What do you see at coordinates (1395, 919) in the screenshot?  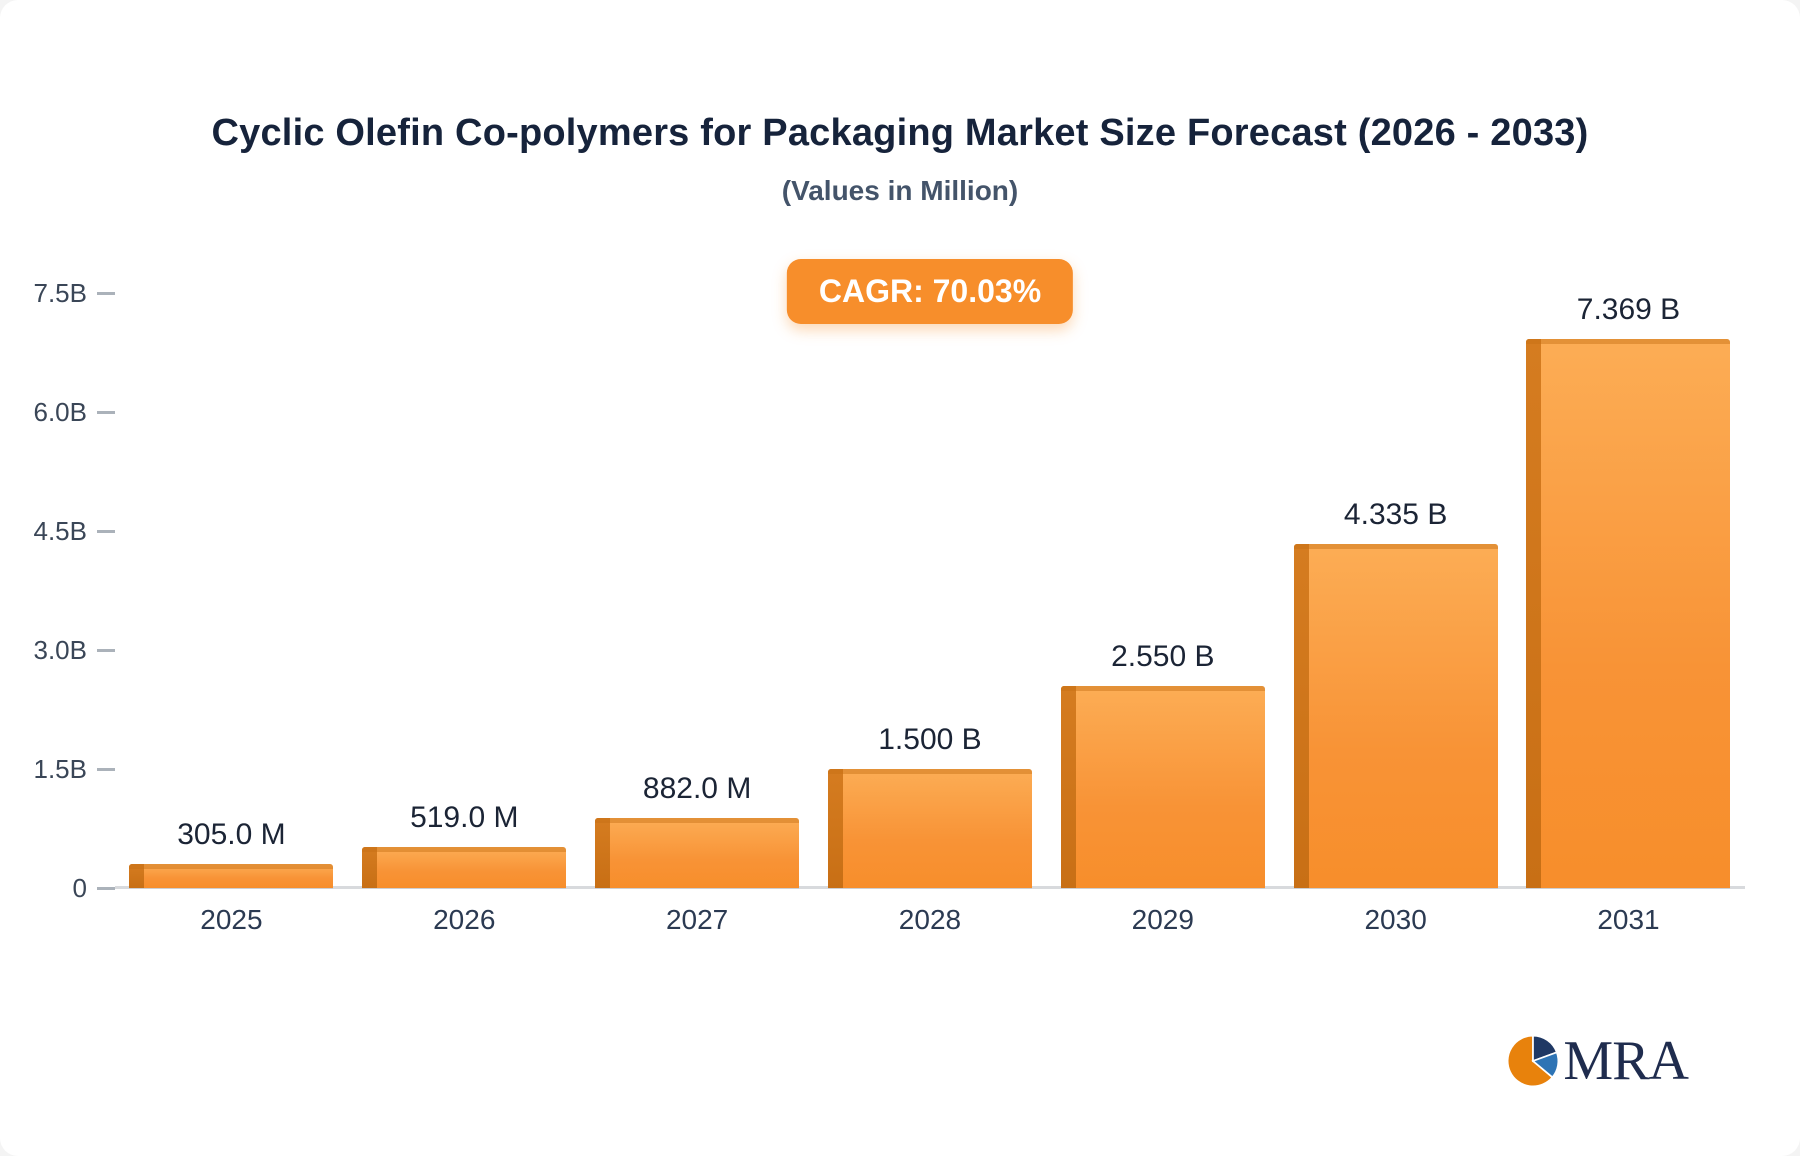 I see `x-axis-label: 2030` at bounding box center [1395, 919].